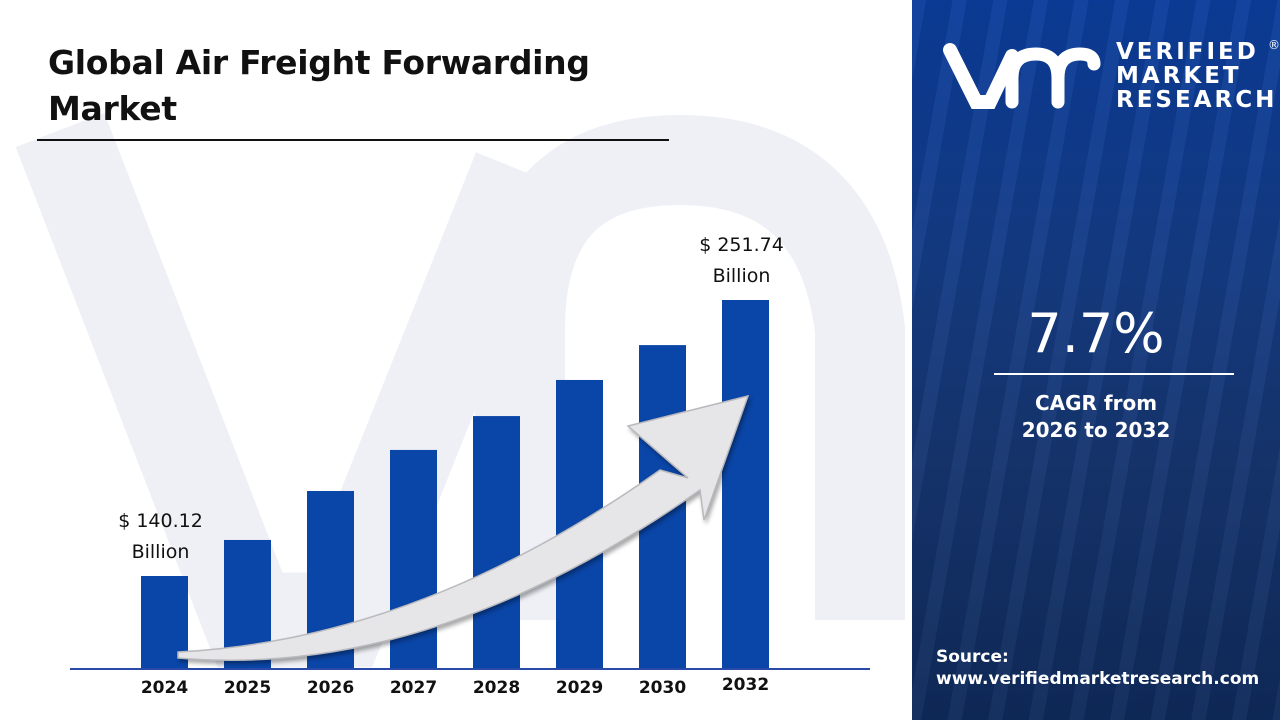  Describe the element at coordinates (164, 688) in the screenshot. I see `x-tick-label: 2024` at that location.